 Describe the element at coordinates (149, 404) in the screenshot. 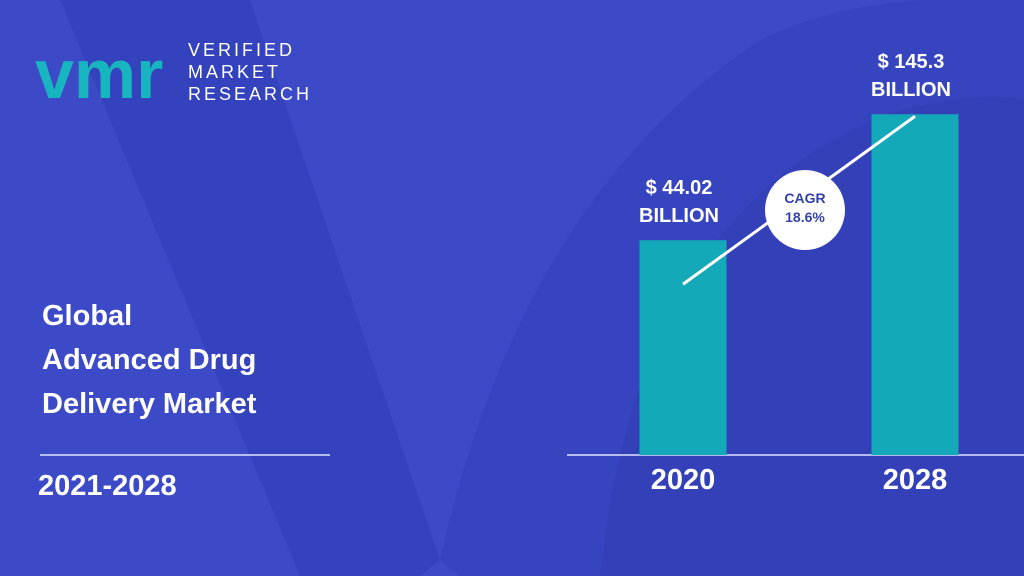

I see `title-line: Delivery Market` at that location.